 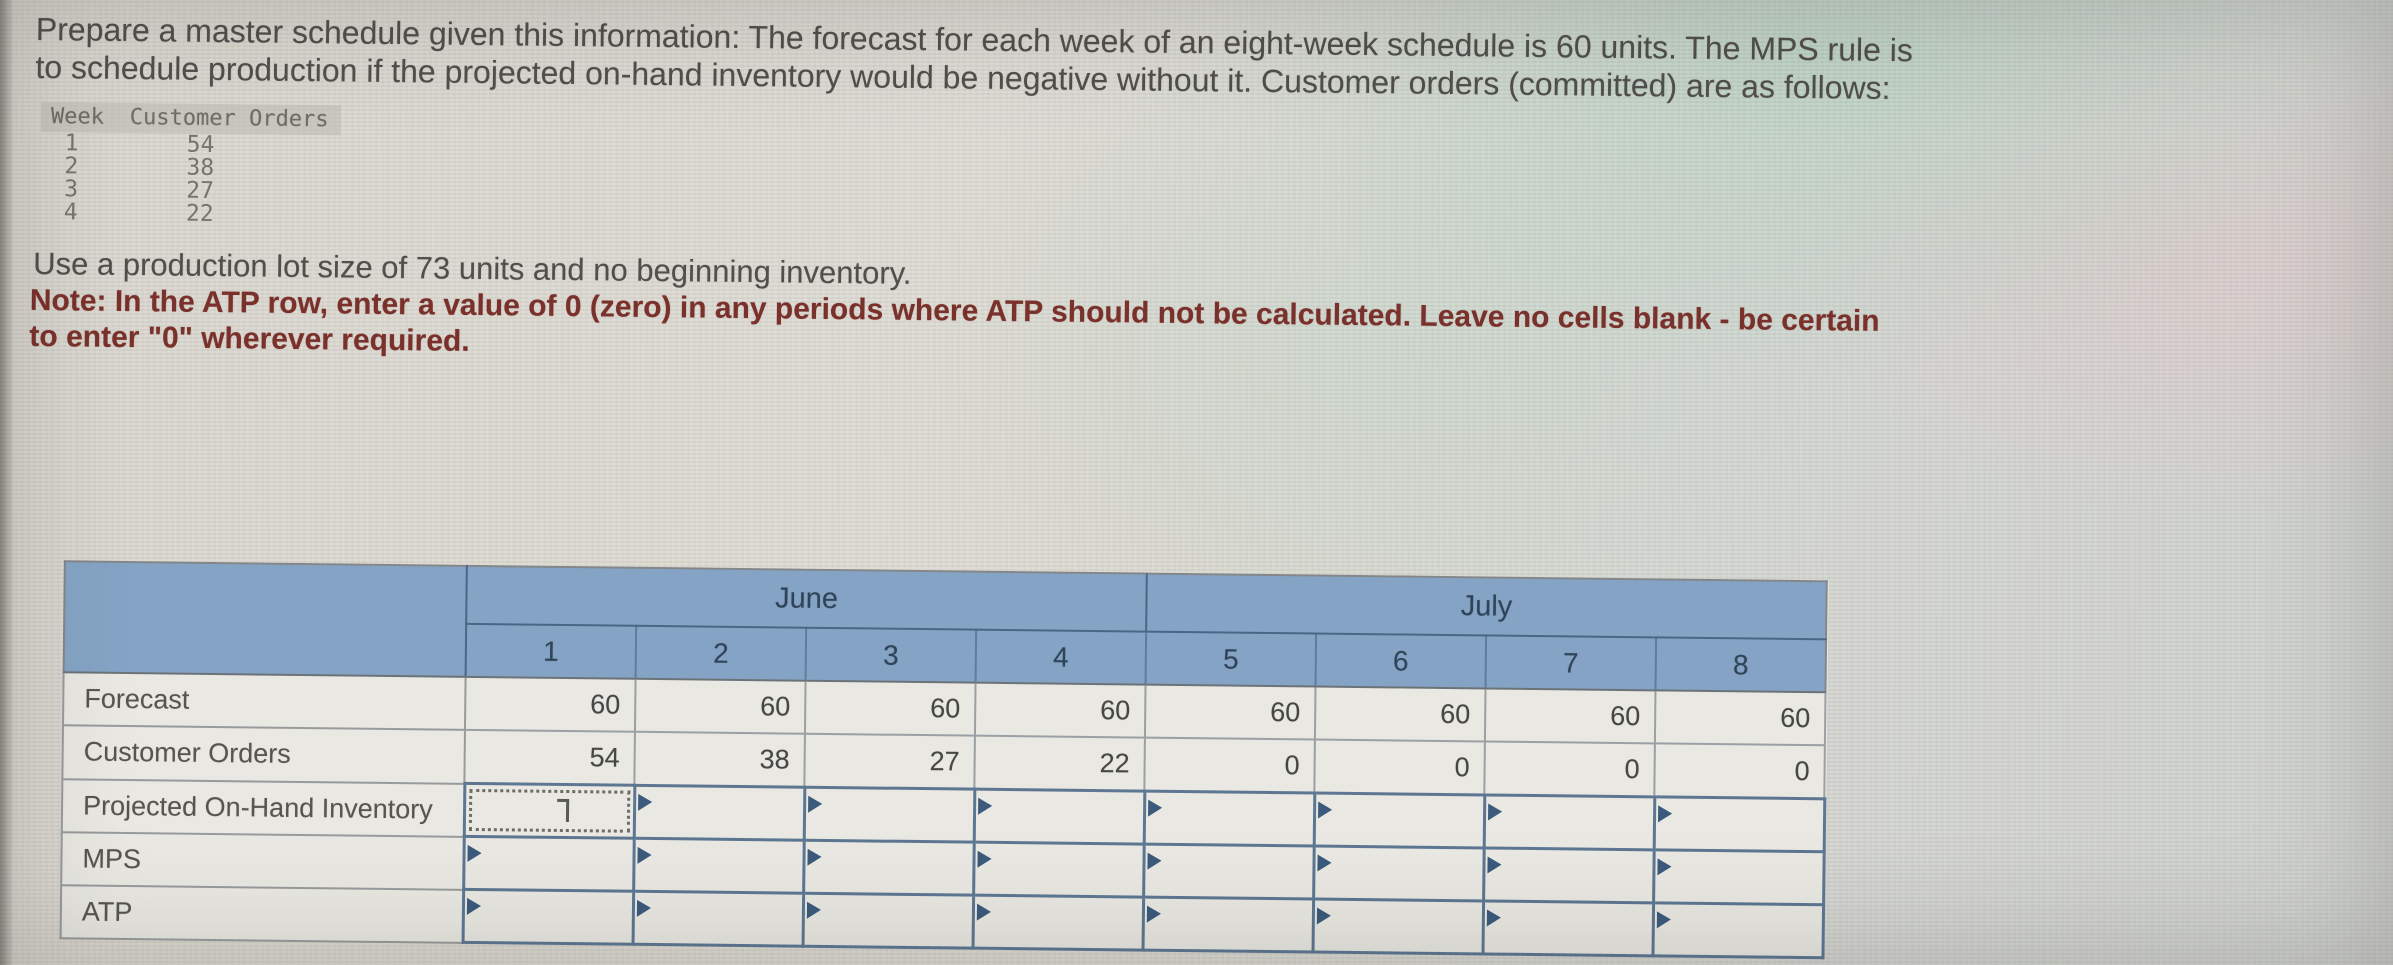 I want to click on cell-forecast-week-6: 60, so click(x=1400, y=714).